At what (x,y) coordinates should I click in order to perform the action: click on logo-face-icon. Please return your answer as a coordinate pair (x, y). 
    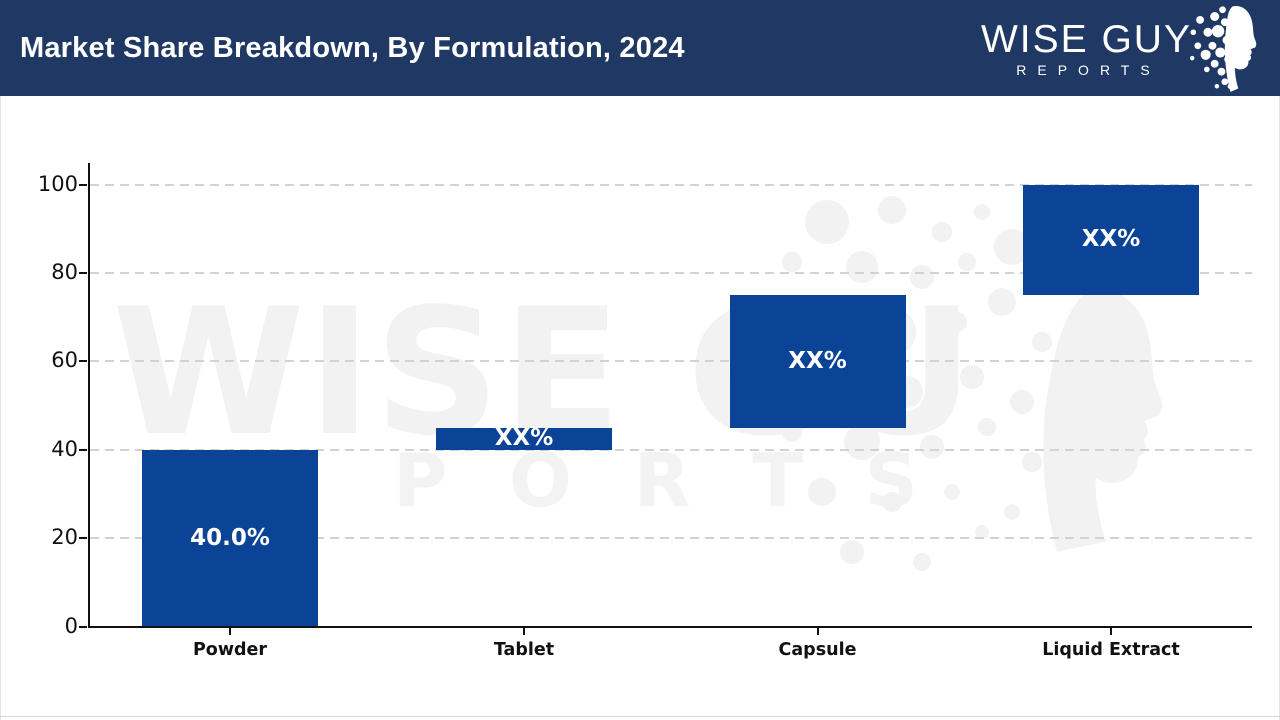
    Looking at the image, I should click on (1223, 48).